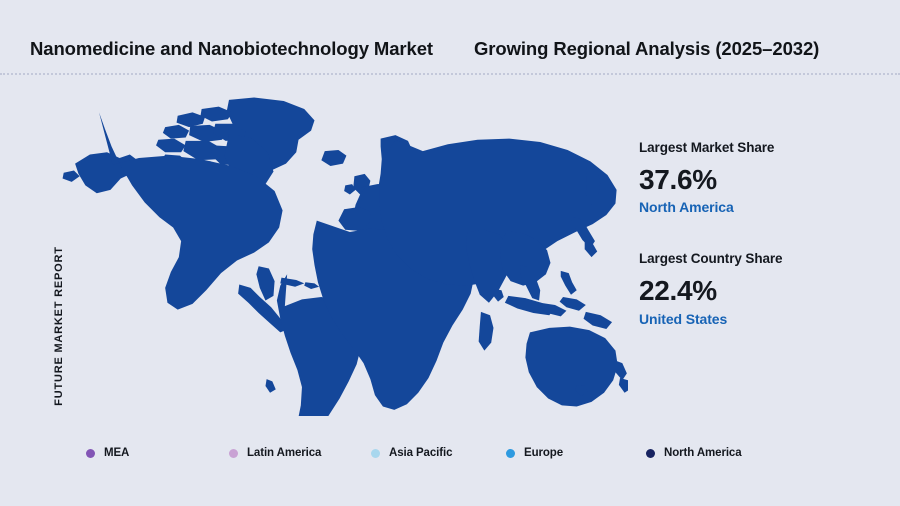 The width and height of the screenshot is (900, 506). I want to click on legend-item-north-america: North America, so click(694, 453).